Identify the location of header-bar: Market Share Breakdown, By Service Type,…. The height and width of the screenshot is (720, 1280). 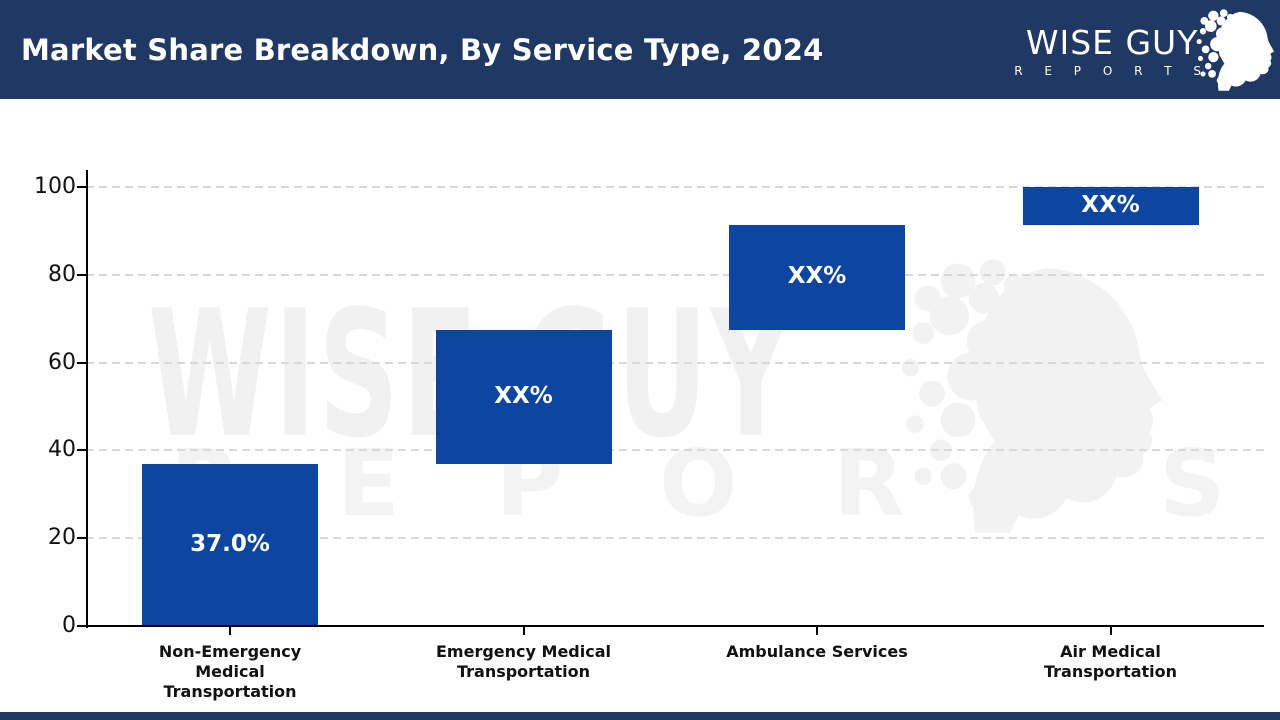
(640, 49).